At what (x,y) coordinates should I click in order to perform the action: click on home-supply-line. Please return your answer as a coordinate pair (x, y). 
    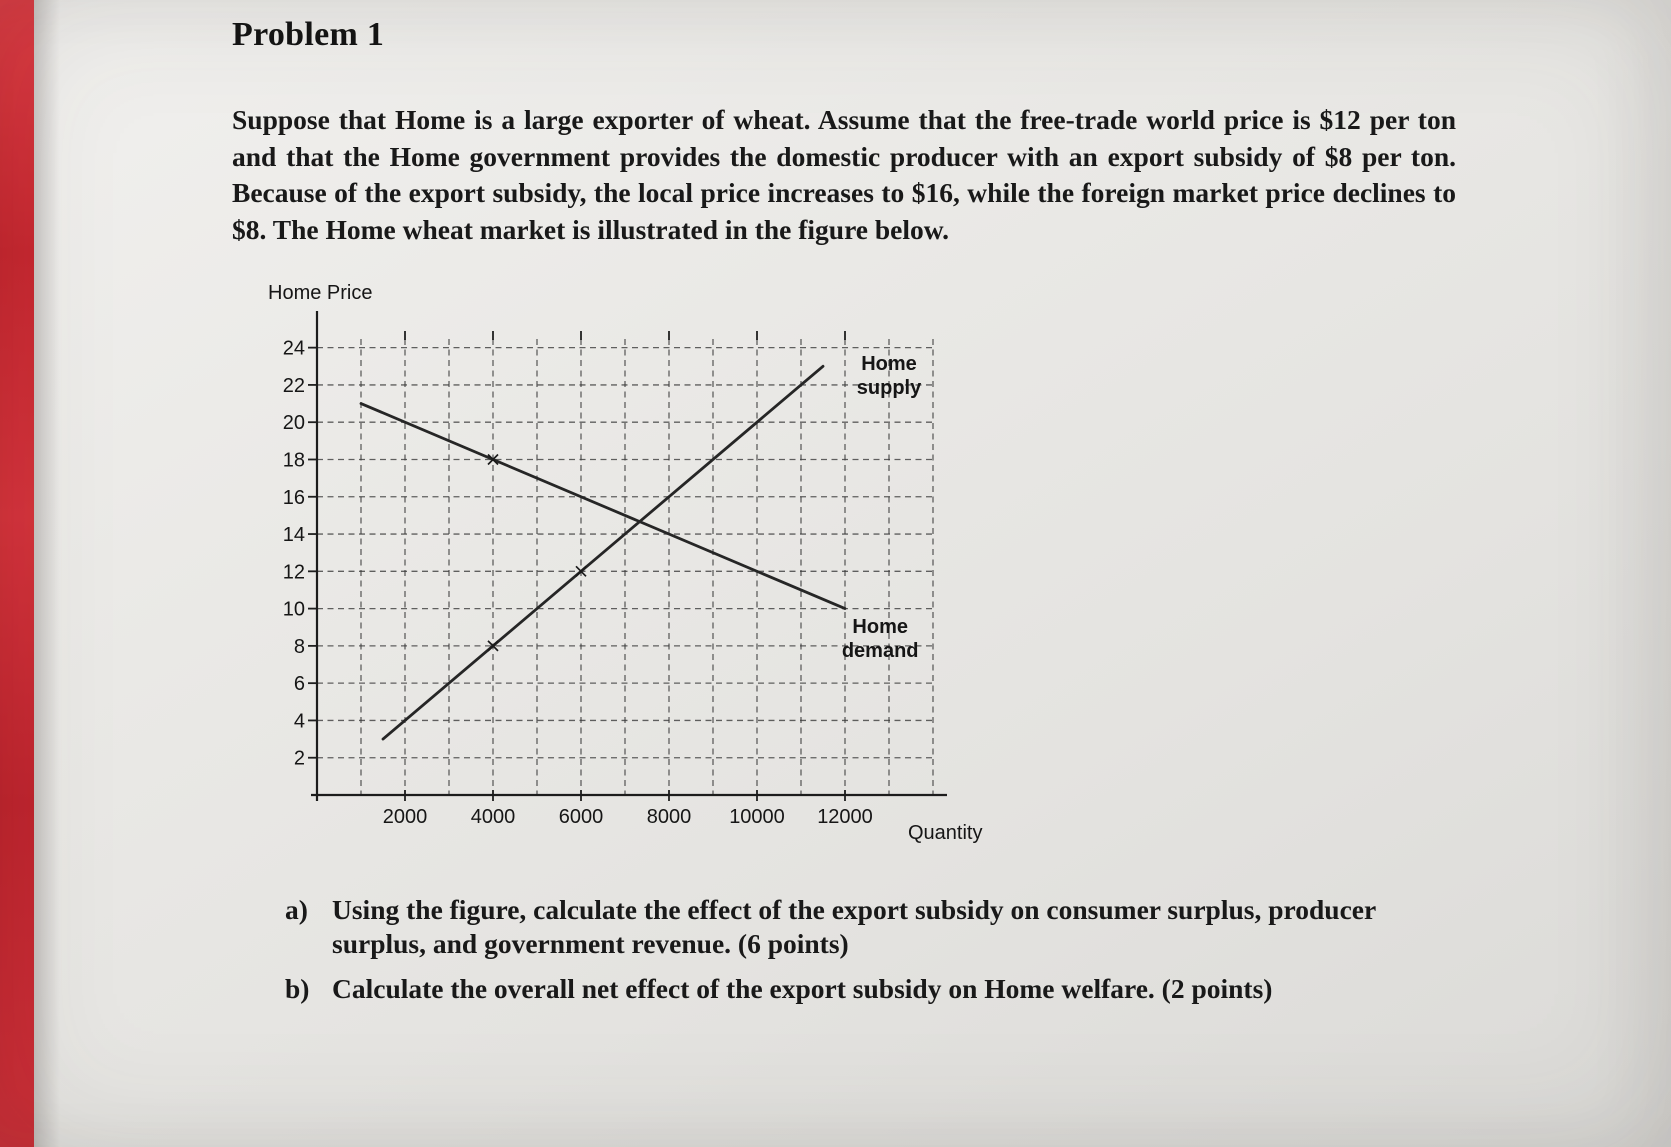
    Looking at the image, I should click on (603, 552).